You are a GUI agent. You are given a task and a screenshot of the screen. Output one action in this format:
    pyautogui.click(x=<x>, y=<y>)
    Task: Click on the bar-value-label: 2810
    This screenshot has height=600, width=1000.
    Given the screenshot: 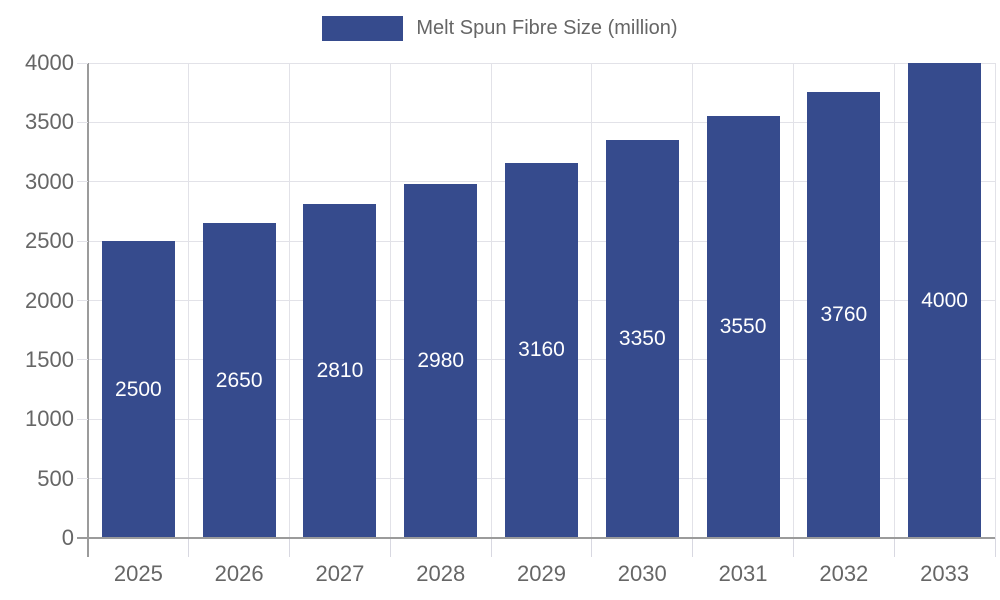 What is the action you would take?
    pyautogui.click(x=340, y=371)
    